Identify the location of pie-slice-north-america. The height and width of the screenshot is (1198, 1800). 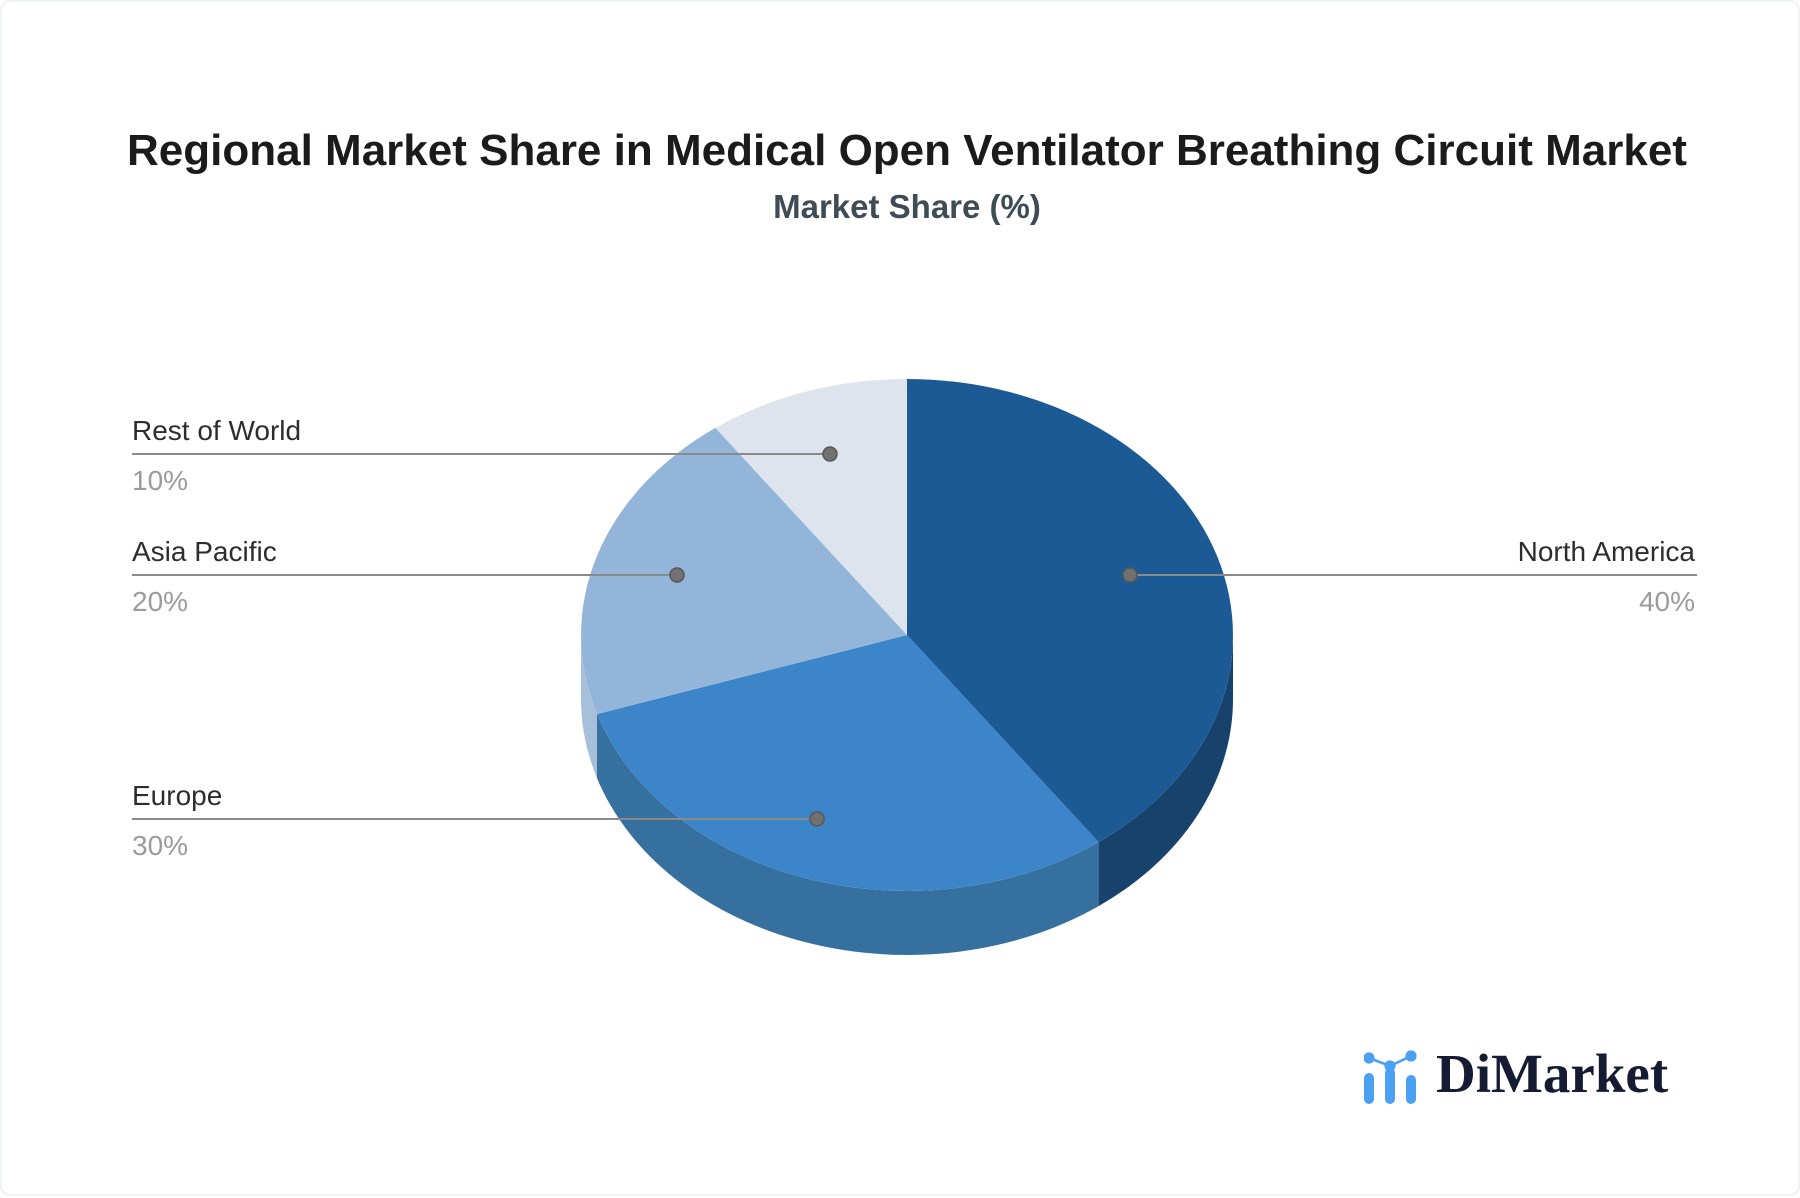
(1070, 611).